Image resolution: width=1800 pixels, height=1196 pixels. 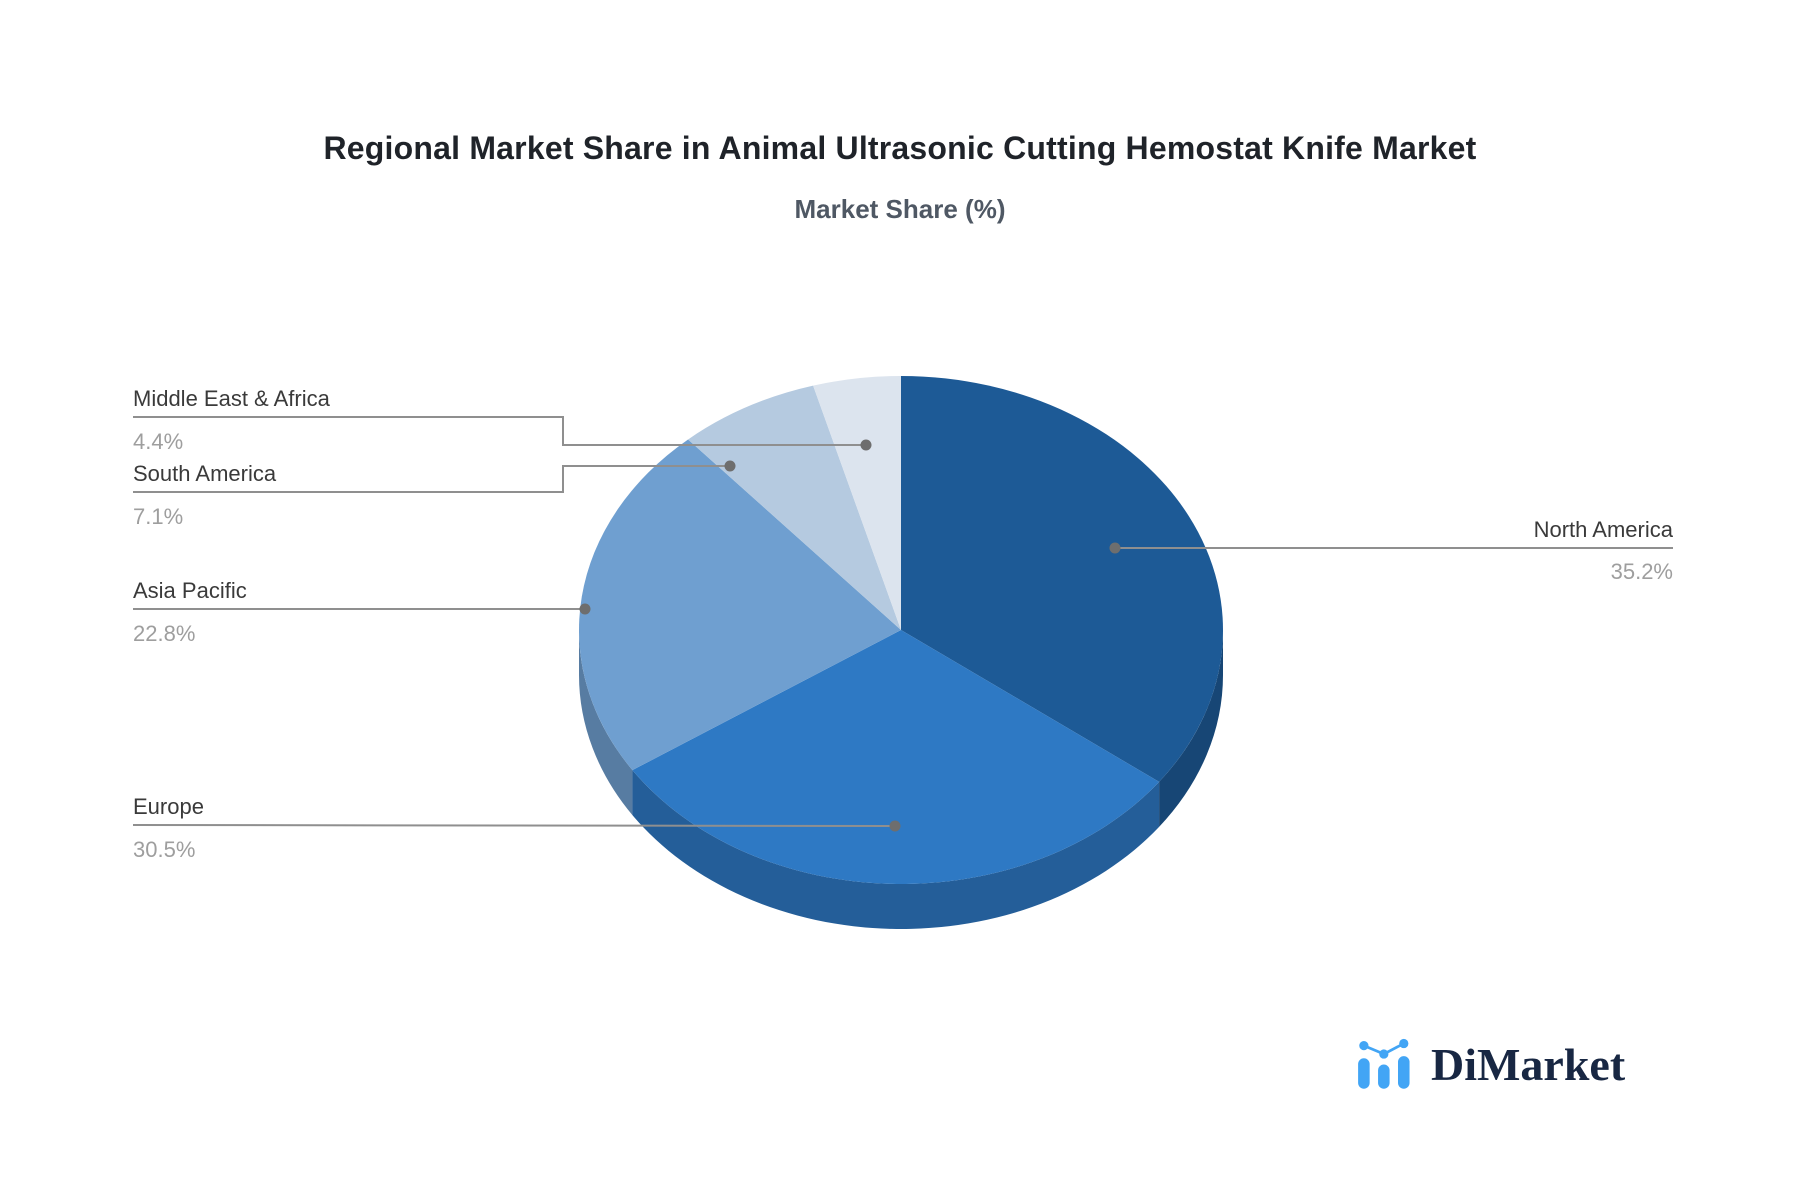 I want to click on brand-logo: DiMarket, so click(x=1490, y=1063).